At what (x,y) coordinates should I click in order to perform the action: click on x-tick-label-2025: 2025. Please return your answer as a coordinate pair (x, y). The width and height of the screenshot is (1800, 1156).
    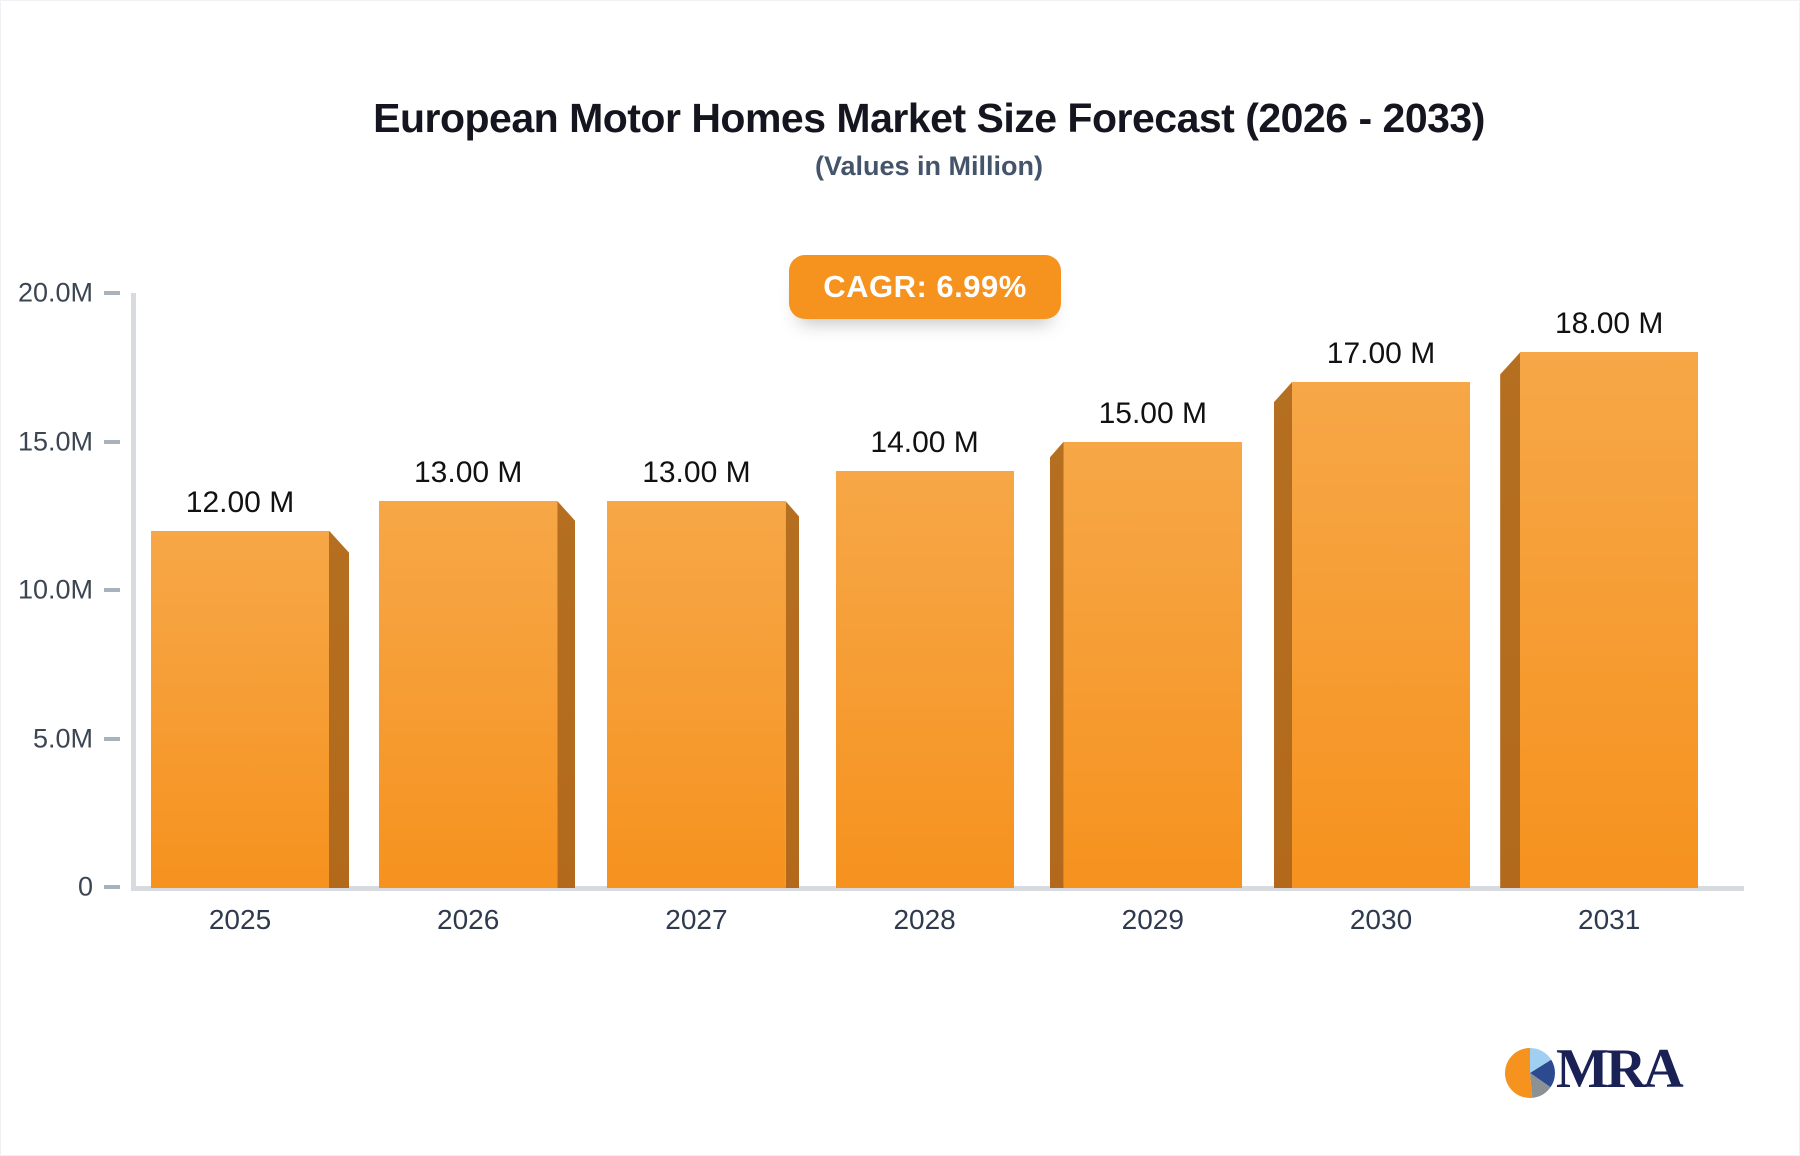
    Looking at the image, I should click on (240, 919).